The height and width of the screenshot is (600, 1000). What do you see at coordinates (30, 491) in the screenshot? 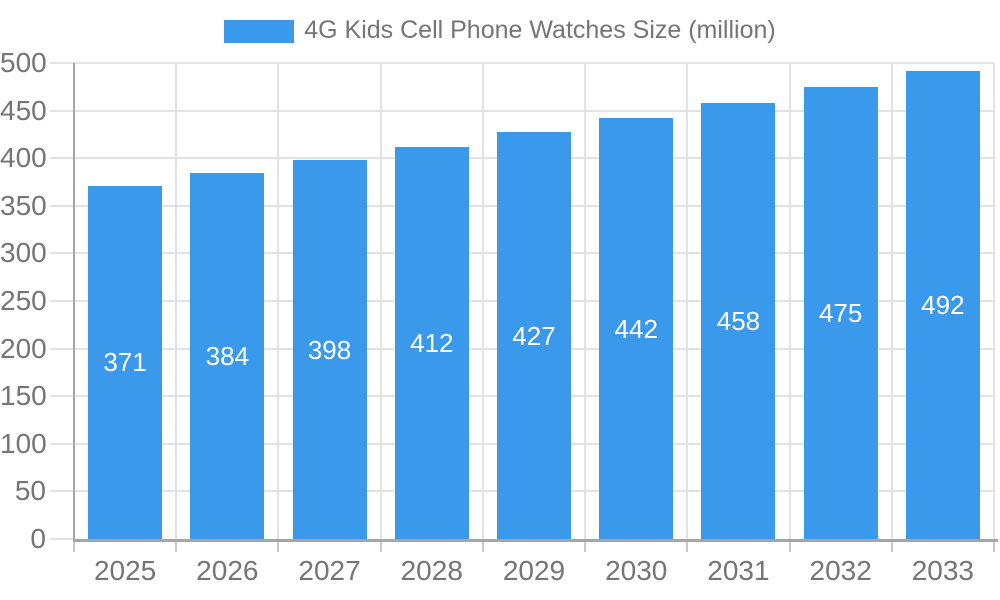
I see `y-axis-label: 50` at bounding box center [30, 491].